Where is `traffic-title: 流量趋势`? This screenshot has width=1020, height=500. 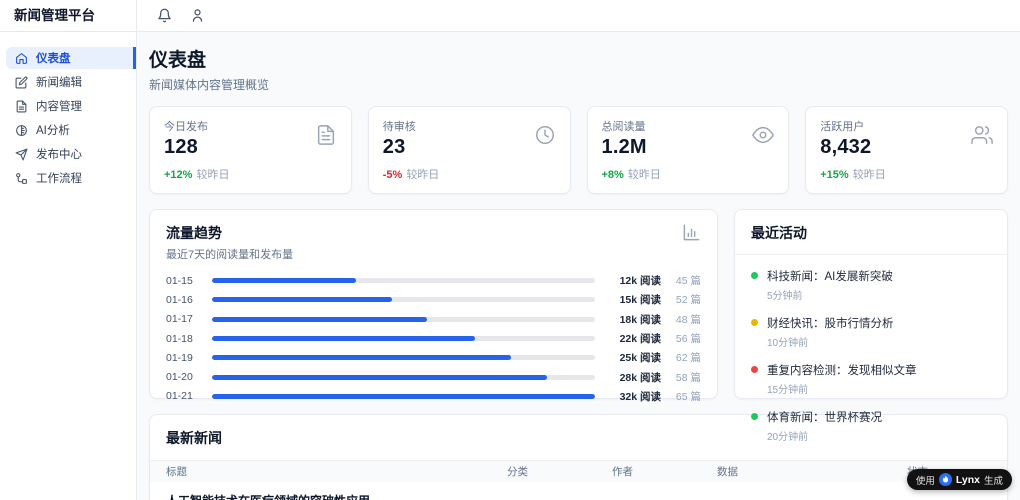
traffic-title: 流量趋势 is located at coordinates (194, 233).